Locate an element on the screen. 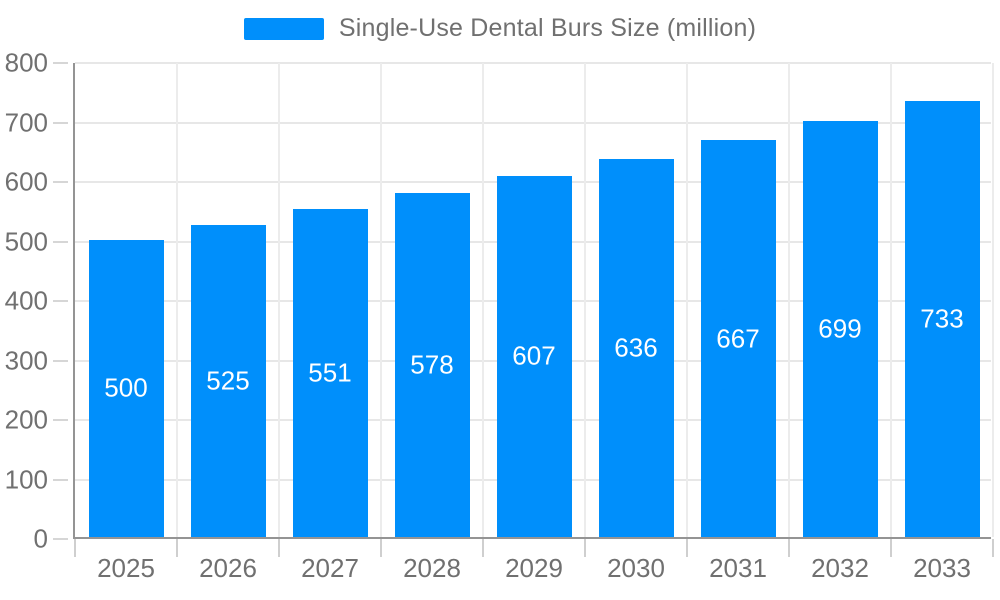 Image resolution: width=1000 pixels, height=600 pixels. bar-2031: 667 is located at coordinates (738, 338).